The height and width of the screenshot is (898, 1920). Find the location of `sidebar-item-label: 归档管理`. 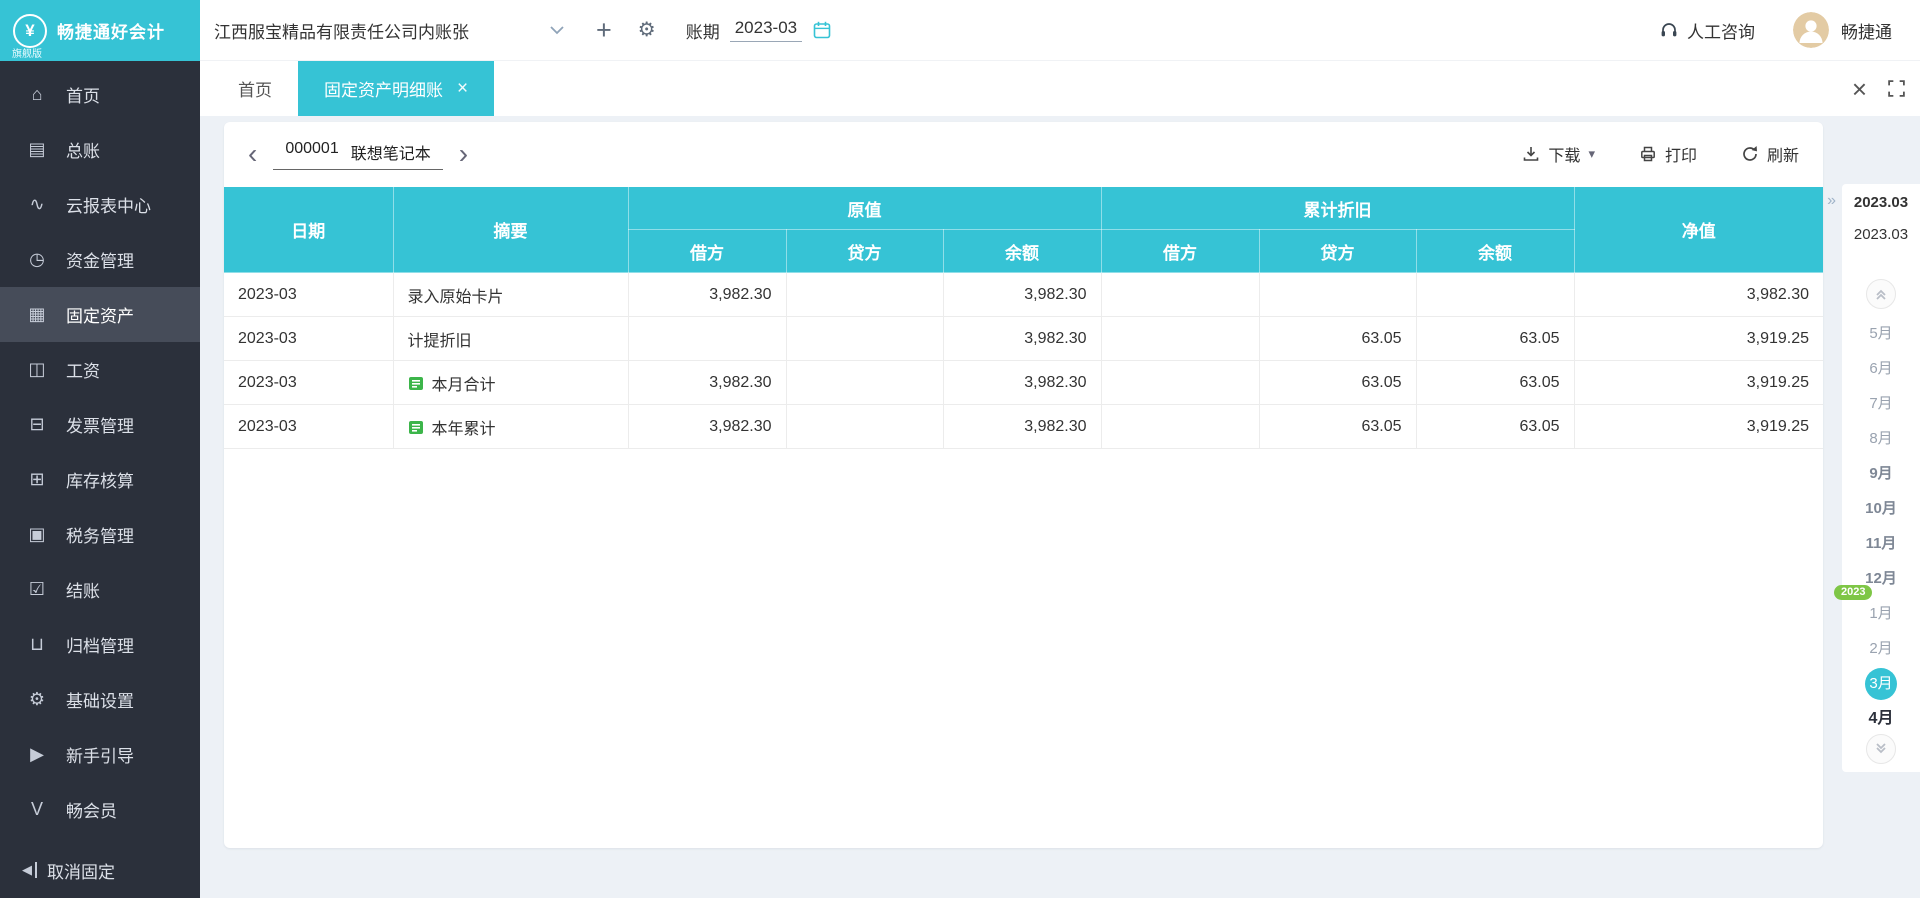

sidebar-item-label: 归档管理 is located at coordinates (100, 646).